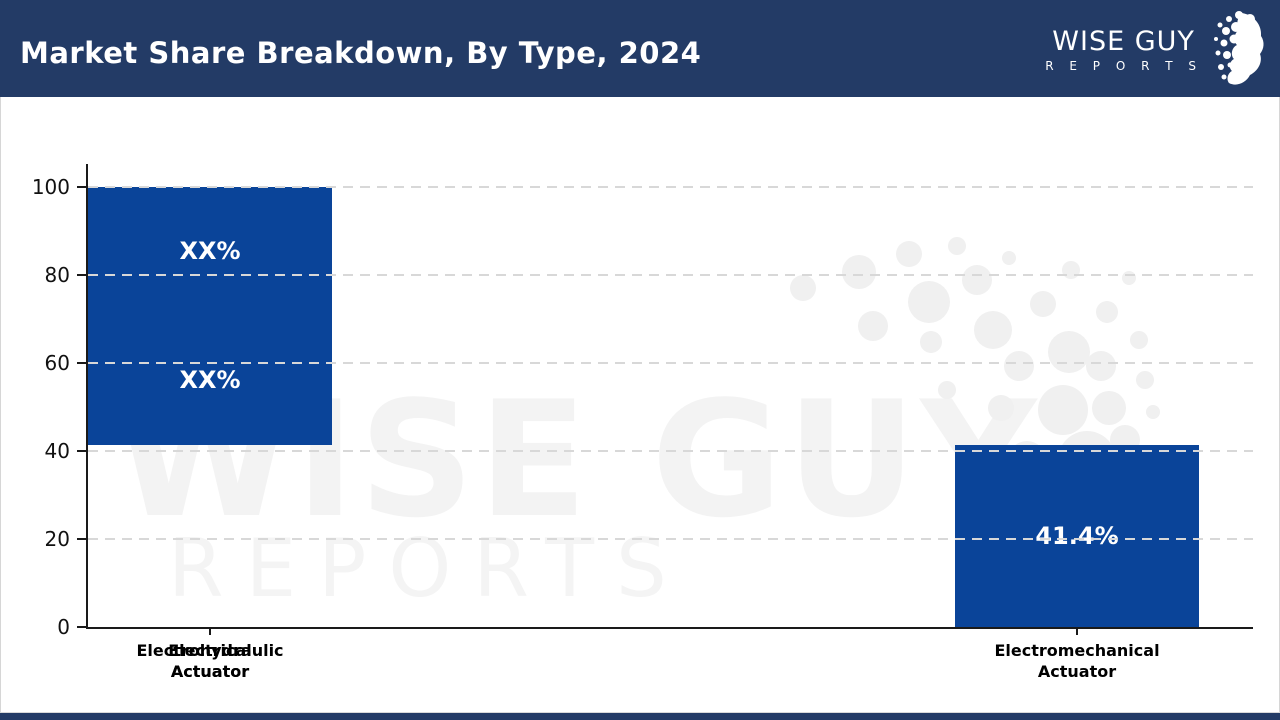 This screenshot has height=720, width=1280. What do you see at coordinates (1077, 424) in the screenshot?
I see `bar-group-electromechanical: 41.4% Electromechanical Actuator` at bounding box center [1077, 424].